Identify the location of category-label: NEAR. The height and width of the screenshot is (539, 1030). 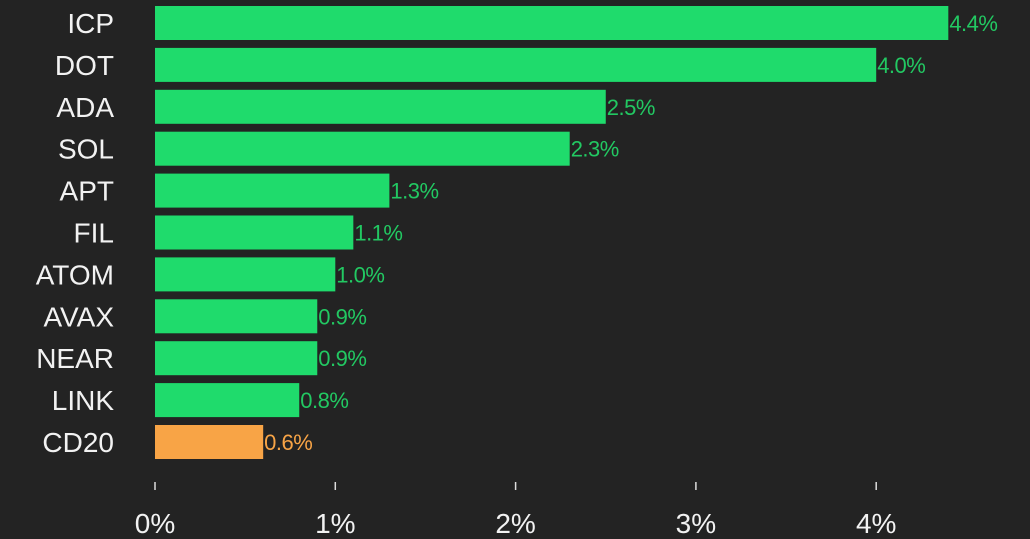
(75, 358).